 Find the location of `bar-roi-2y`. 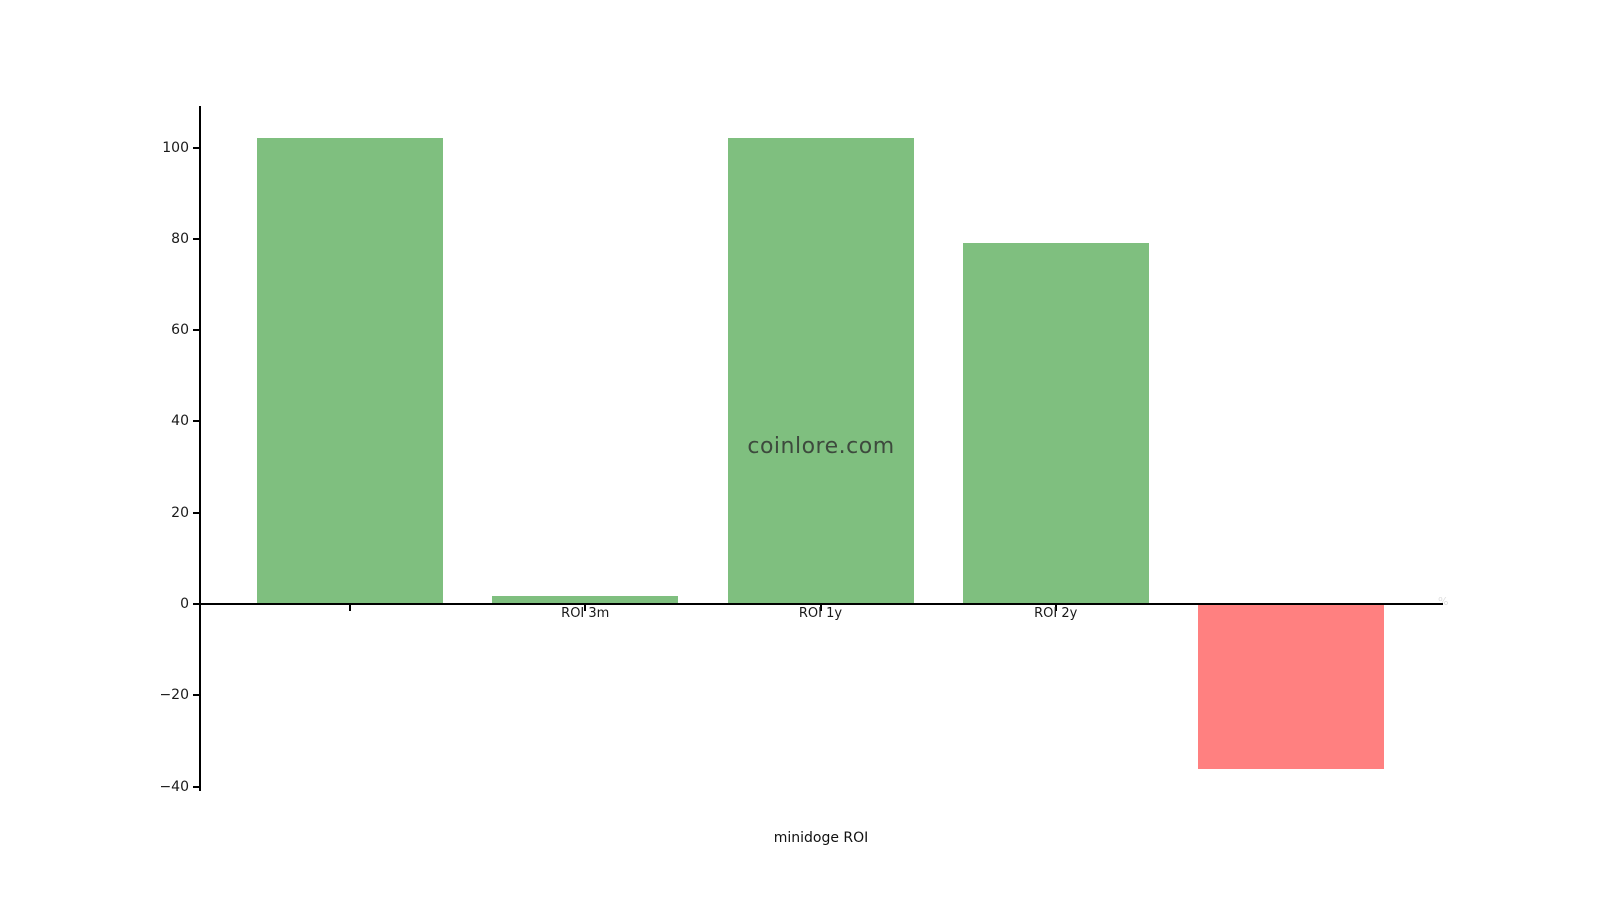

bar-roi-2y is located at coordinates (1055, 424).